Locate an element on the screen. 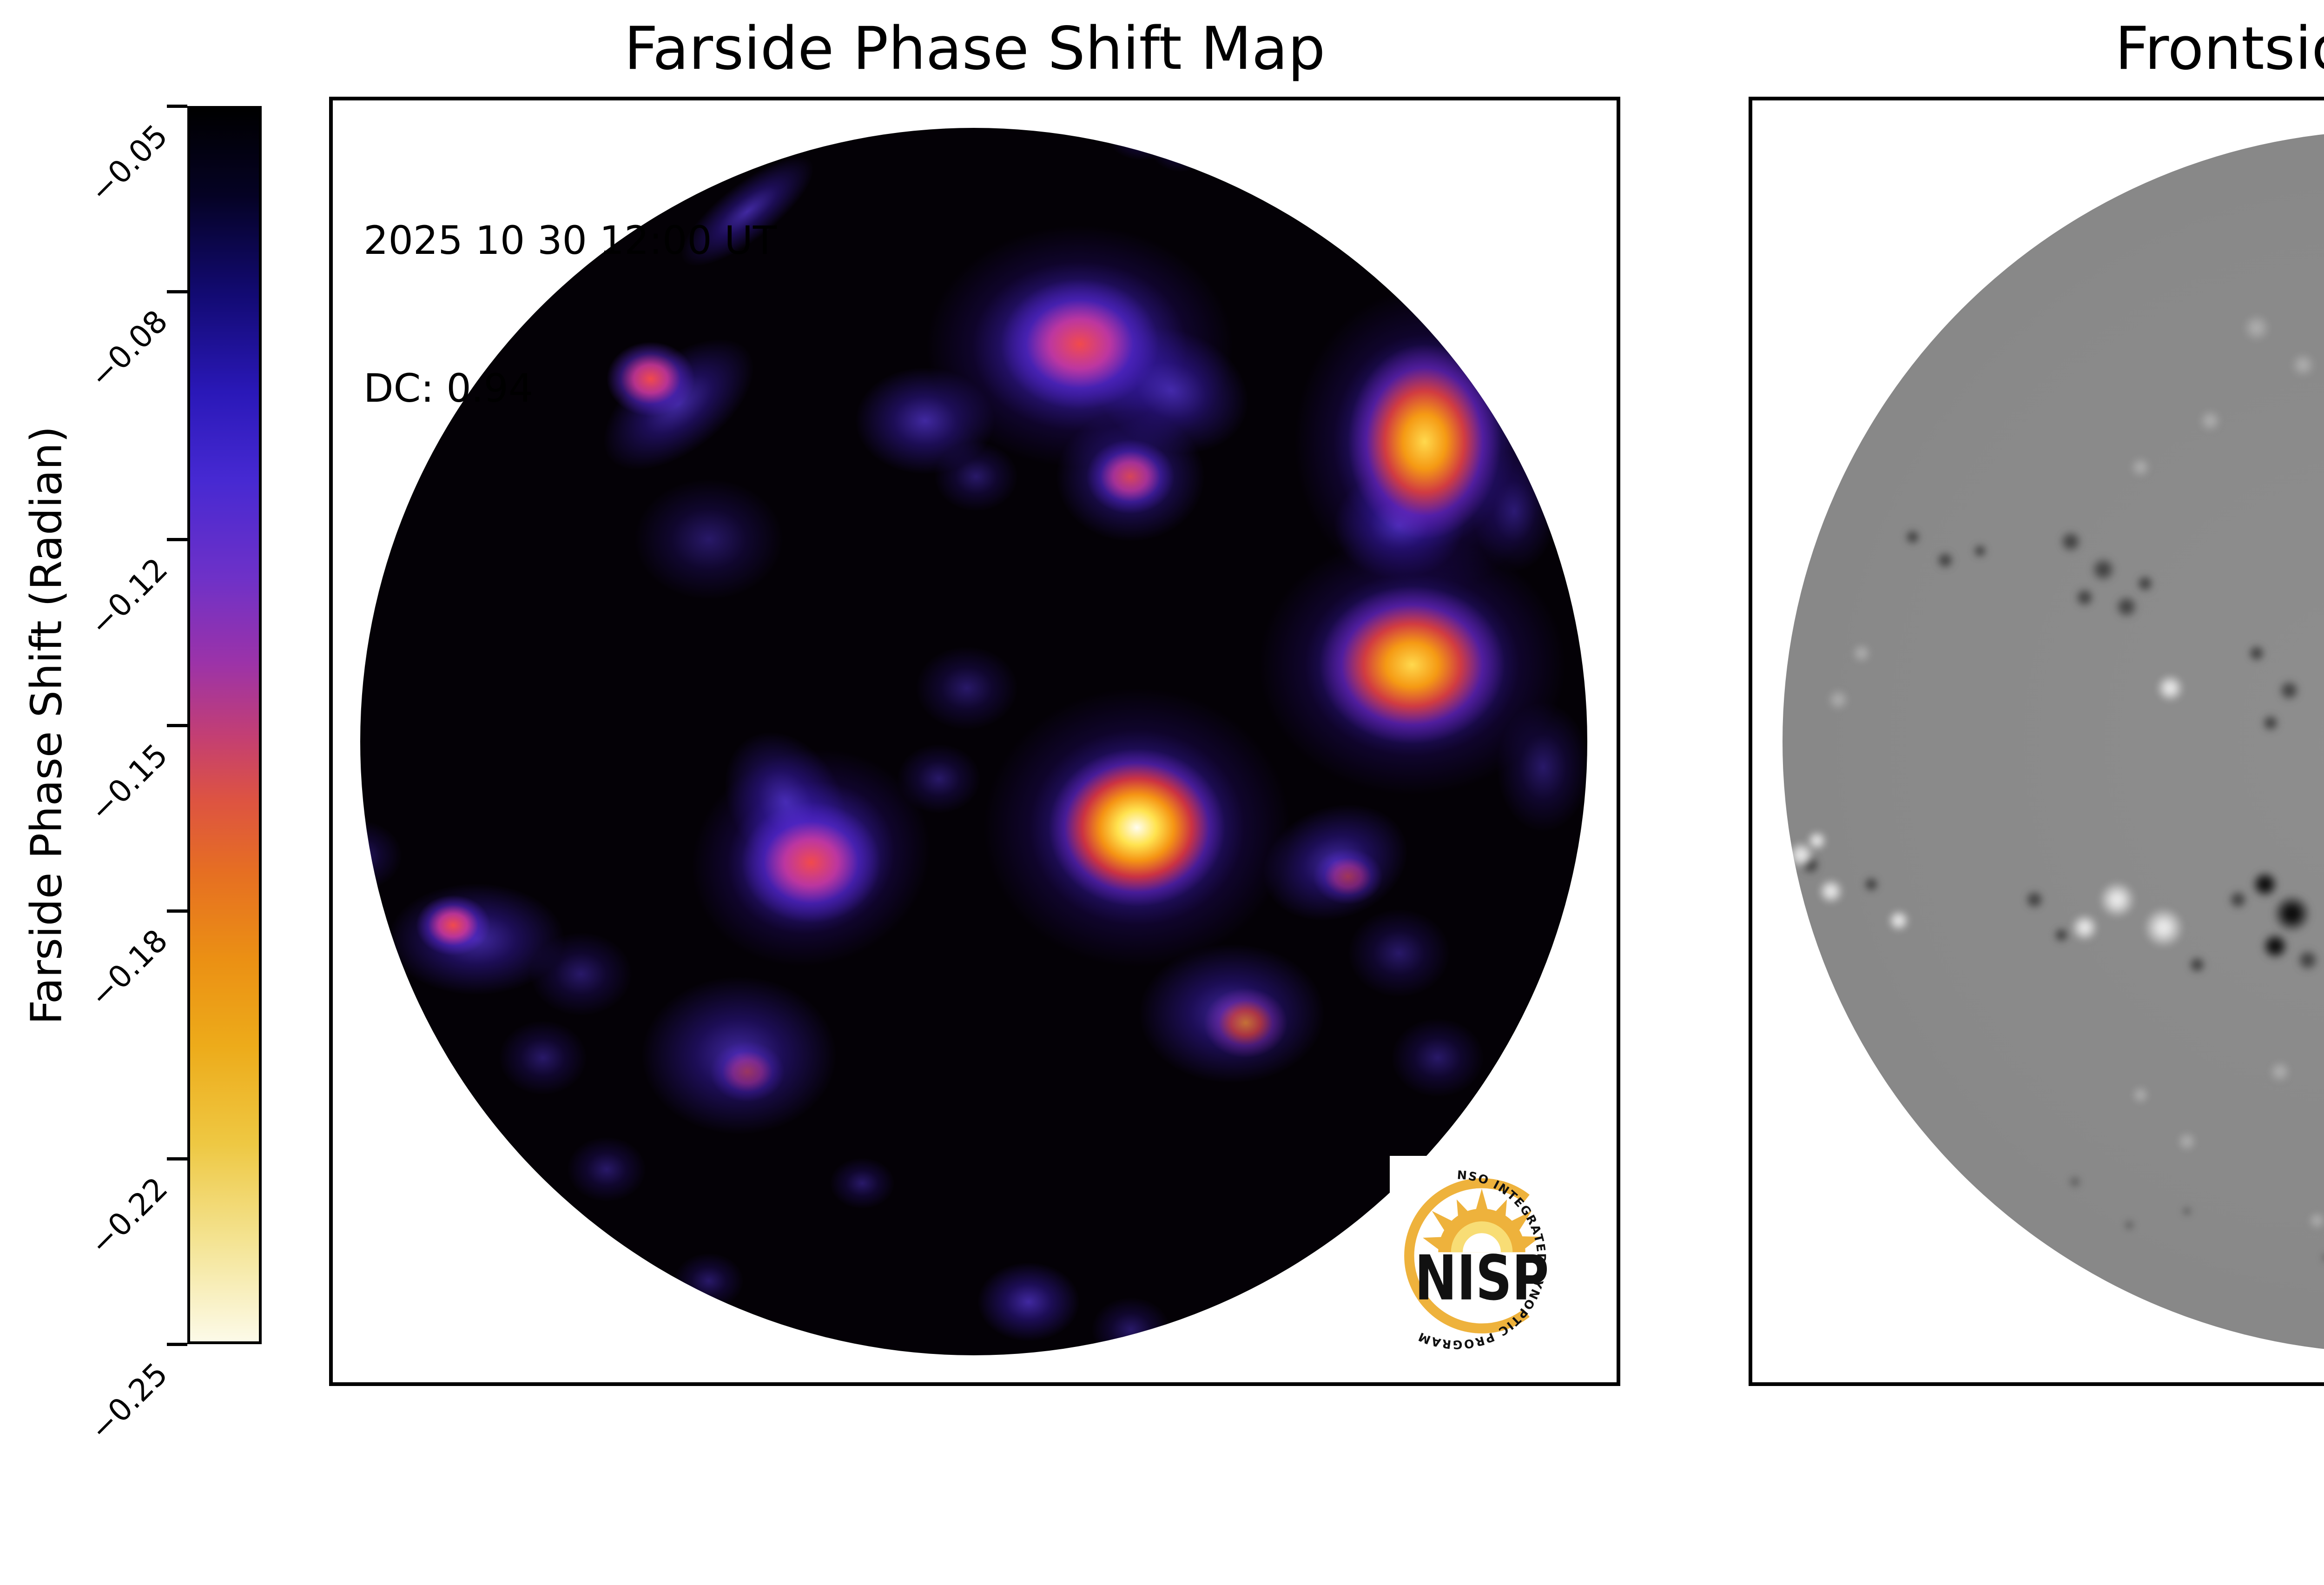 This screenshot has height=1585, width=2324. nisp-logo-left: NISP NSO INTEGRATED SYNOPTIC PROGRAM is located at coordinates (1481, 1256).